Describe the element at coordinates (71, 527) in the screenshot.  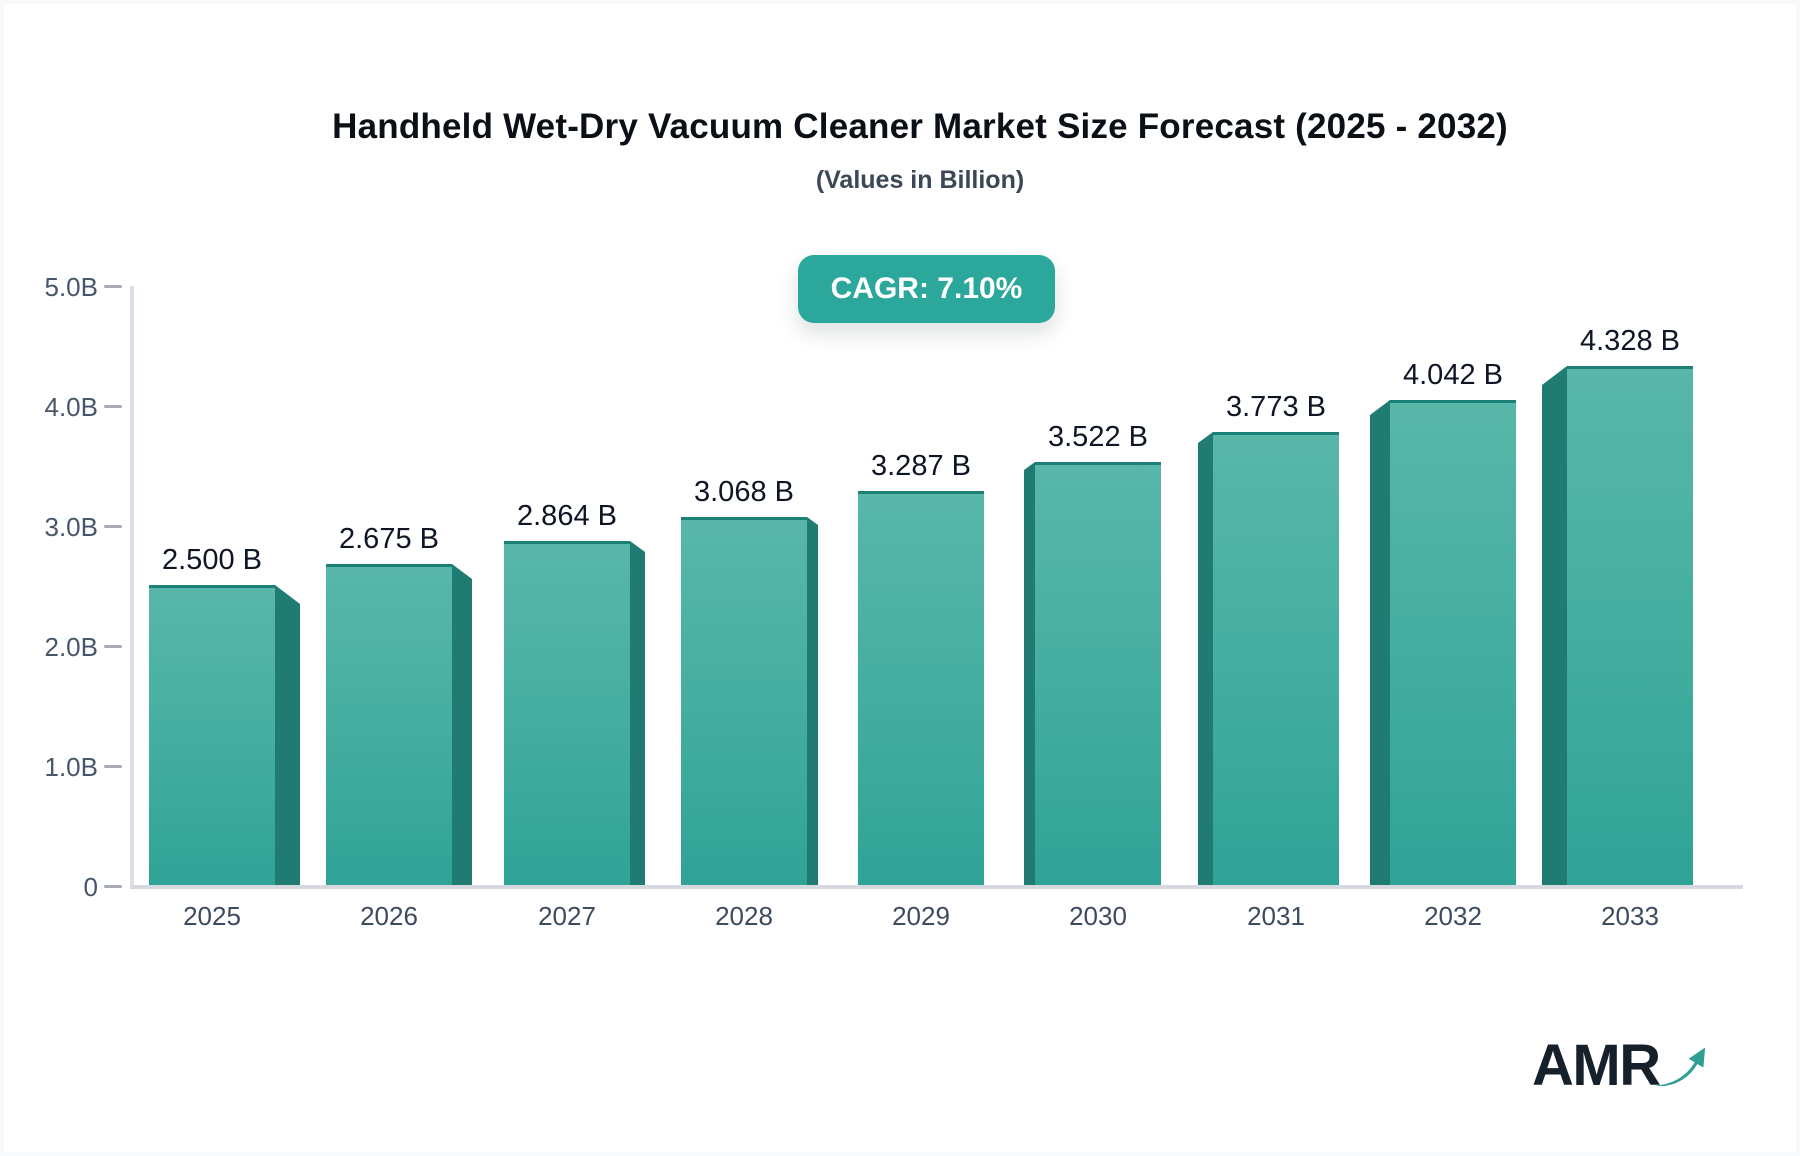
I see `y-axis-tick-label: 3.0B` at that location.